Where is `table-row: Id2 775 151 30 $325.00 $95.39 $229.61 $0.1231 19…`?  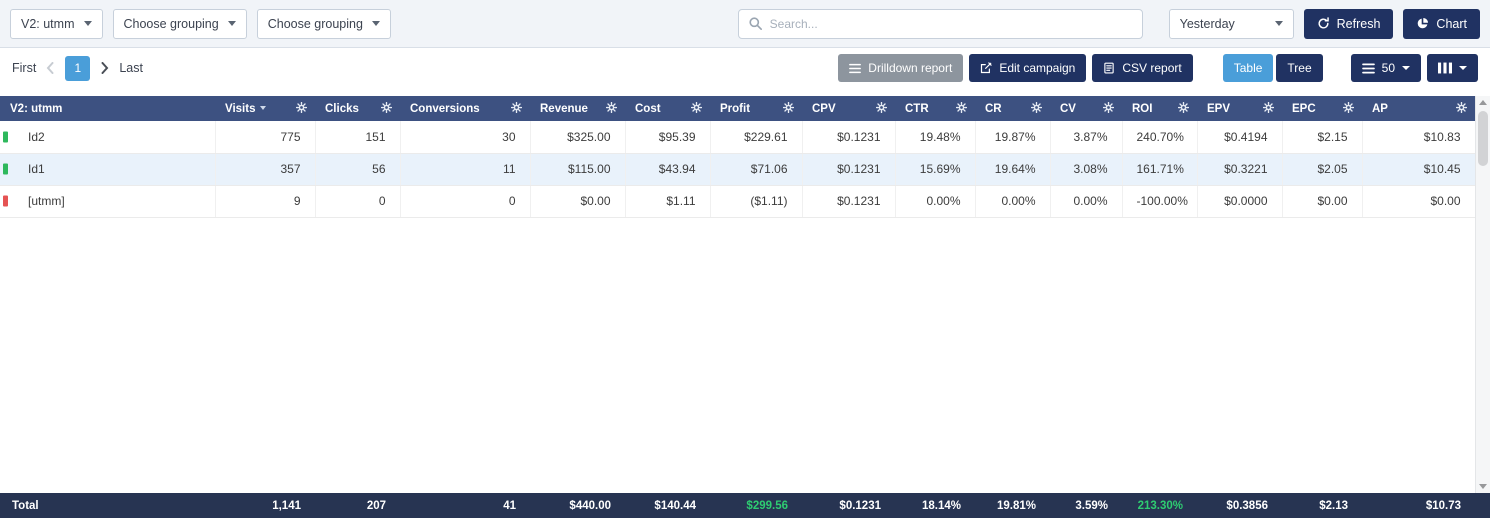
table-row: Id2 775 151 30 $325.00 $95.39 $229.61 $0.1231 19… is located at coordinates (738, 137).